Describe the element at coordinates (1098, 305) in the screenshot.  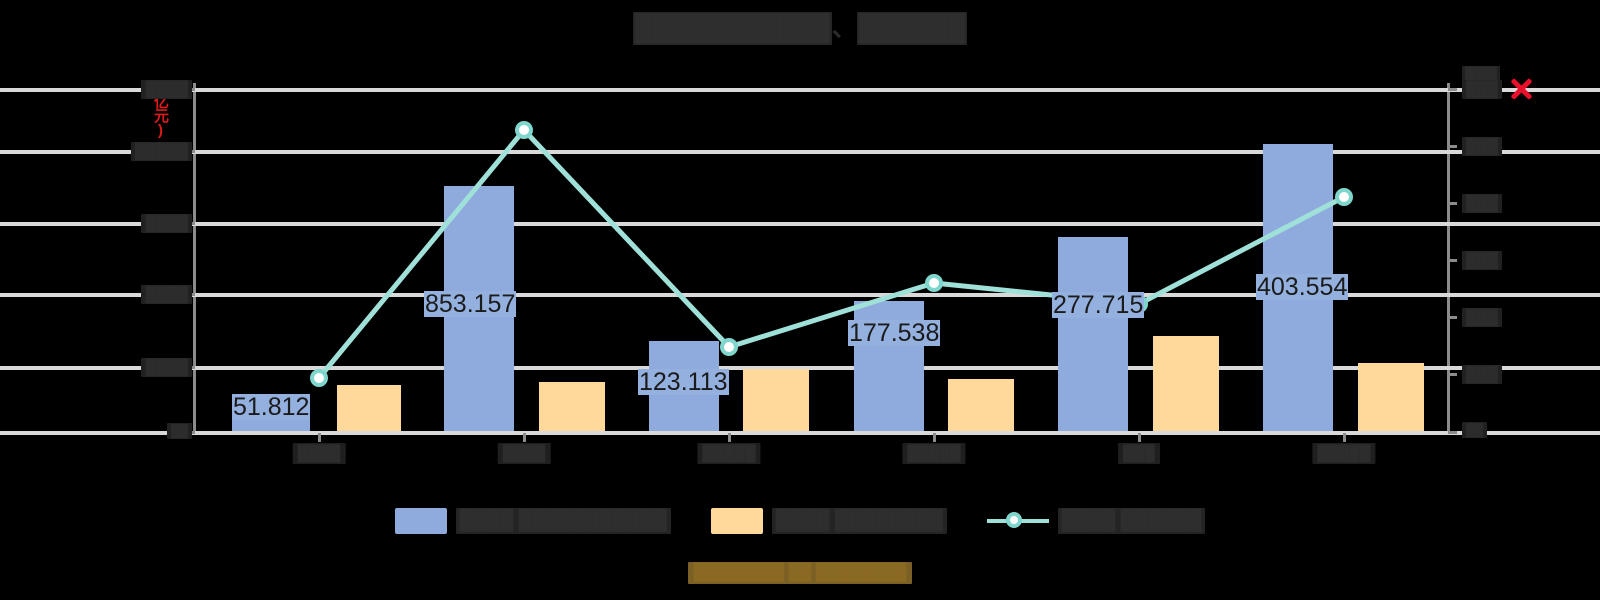
I see `data-label-5: 277.715` at that location.